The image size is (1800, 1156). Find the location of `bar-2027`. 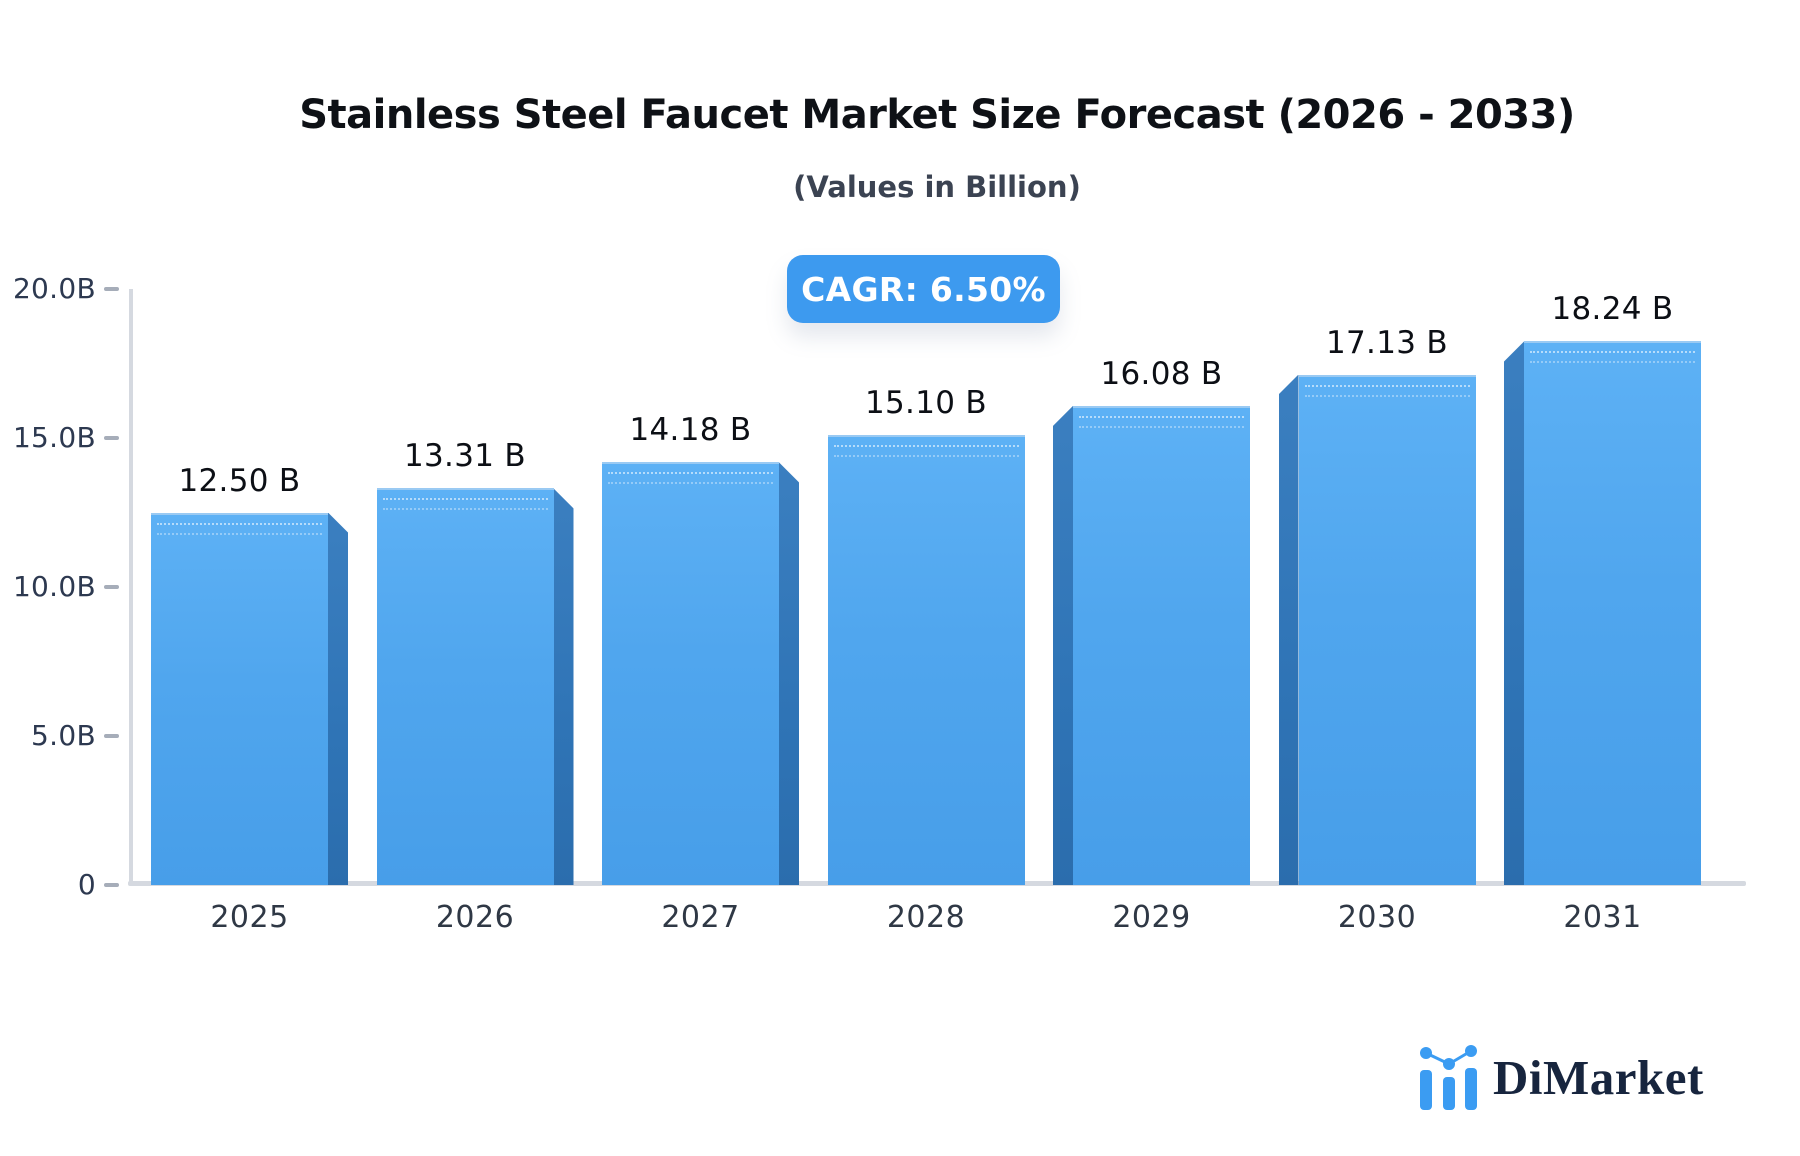

bar-2027 is located at coordinates (700, 673).